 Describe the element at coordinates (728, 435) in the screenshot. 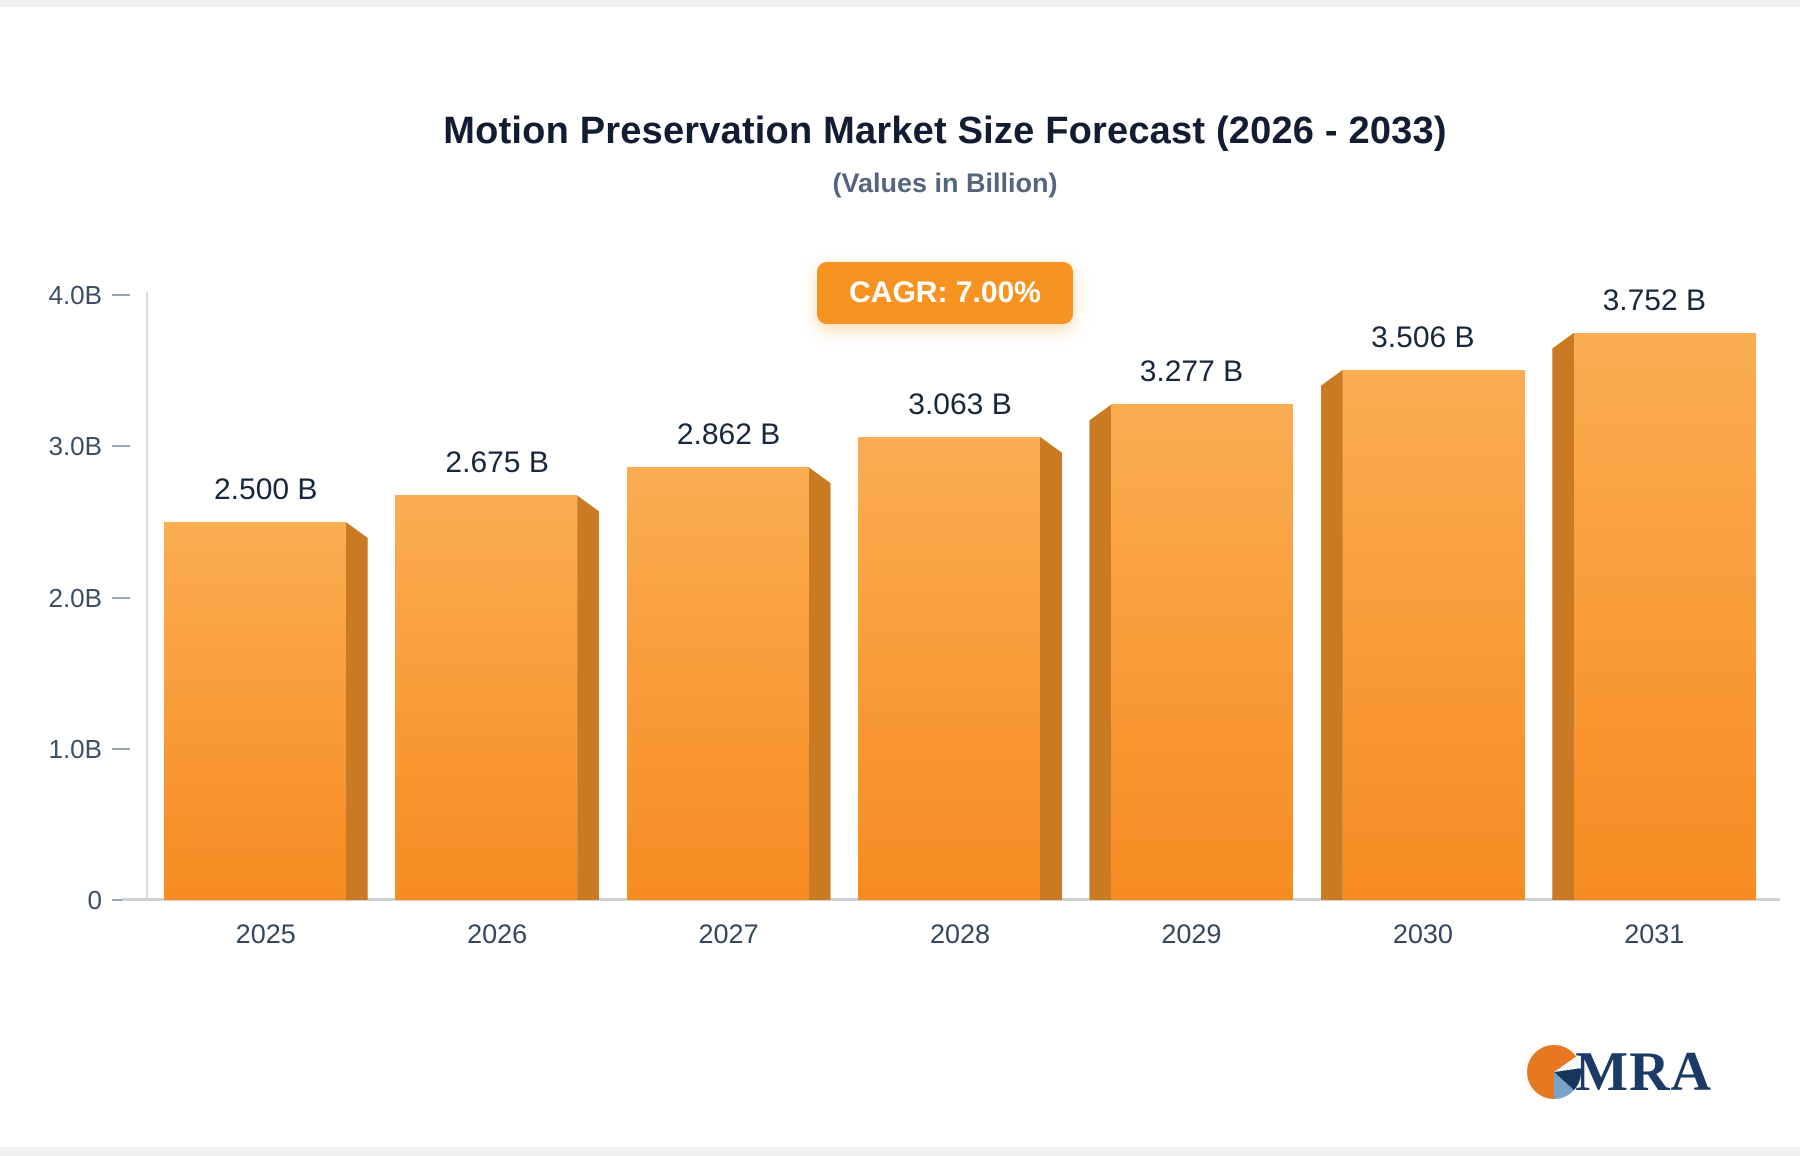

I see `bar-value-label: 2.862 B` at that location.